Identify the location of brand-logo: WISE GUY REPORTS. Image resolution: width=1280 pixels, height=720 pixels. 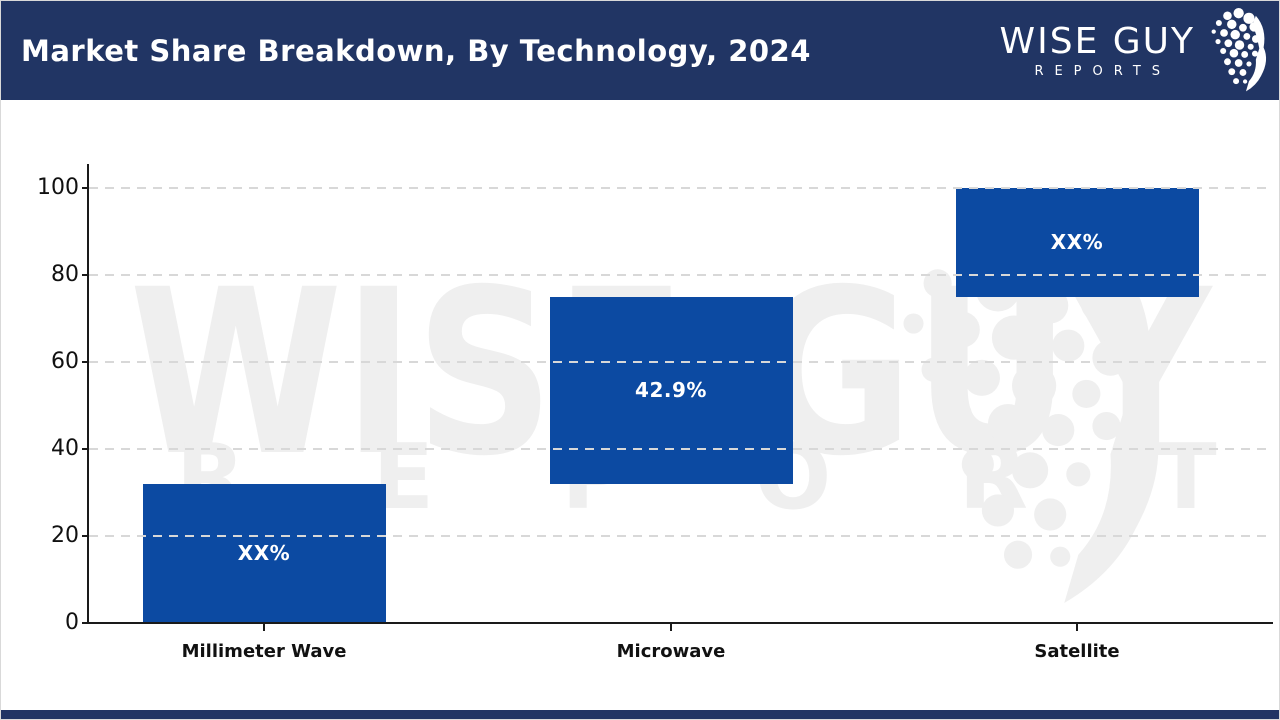
(1139, 50).